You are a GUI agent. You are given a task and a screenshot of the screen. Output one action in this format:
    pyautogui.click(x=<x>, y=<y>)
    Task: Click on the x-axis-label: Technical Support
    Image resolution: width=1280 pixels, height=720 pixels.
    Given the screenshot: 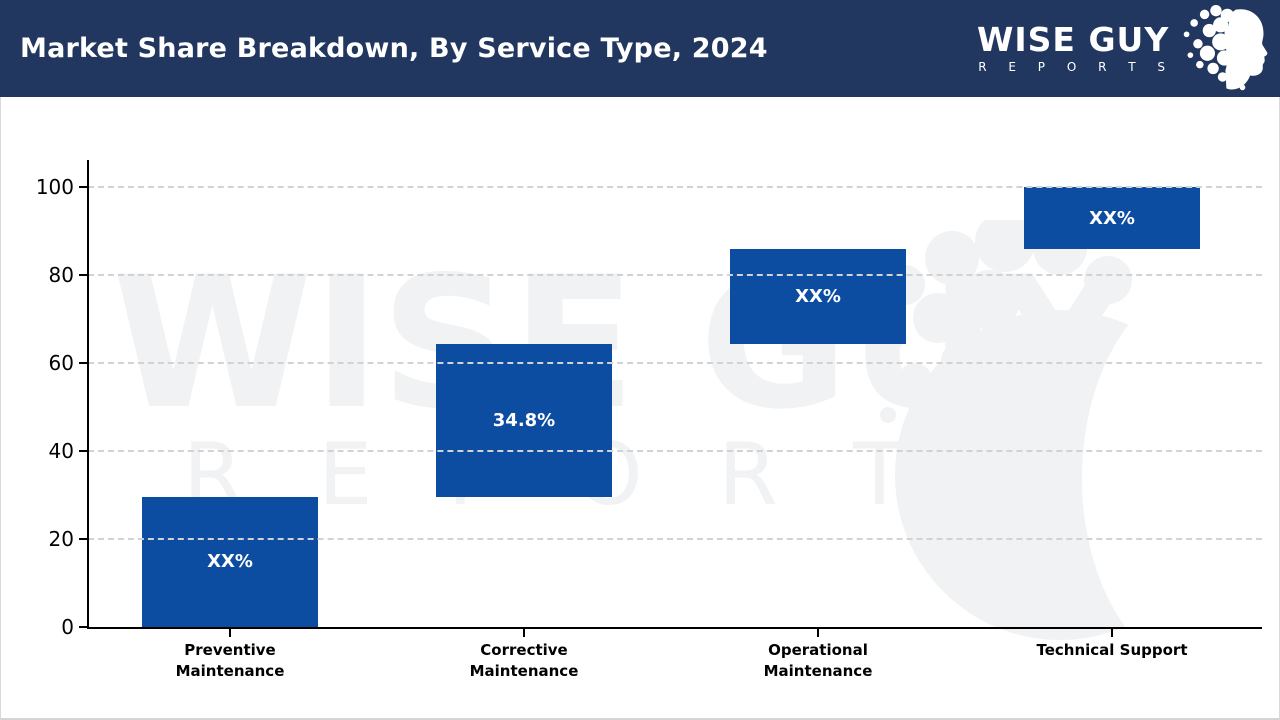 What is the action you would take?
    pyautogui.click(x=1112, y=650)
    